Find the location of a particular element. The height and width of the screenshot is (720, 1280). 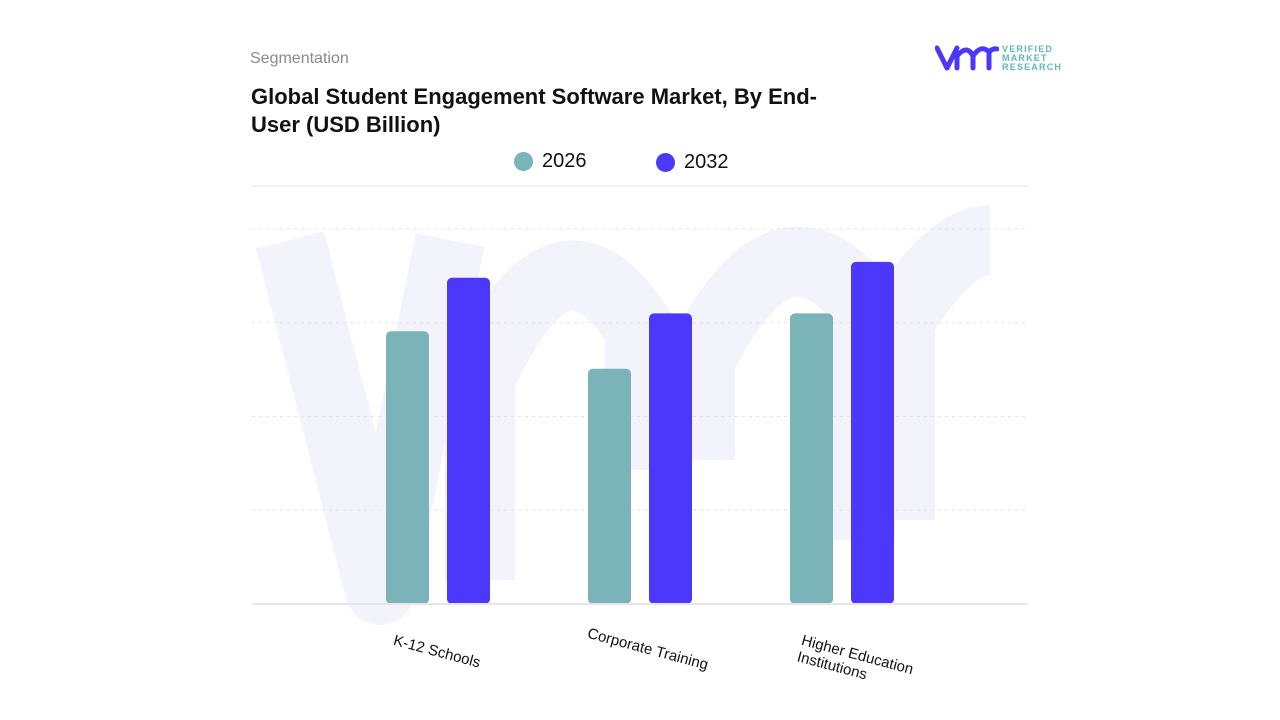

logo-line: MARKET is located at coordinates (1025, 58).